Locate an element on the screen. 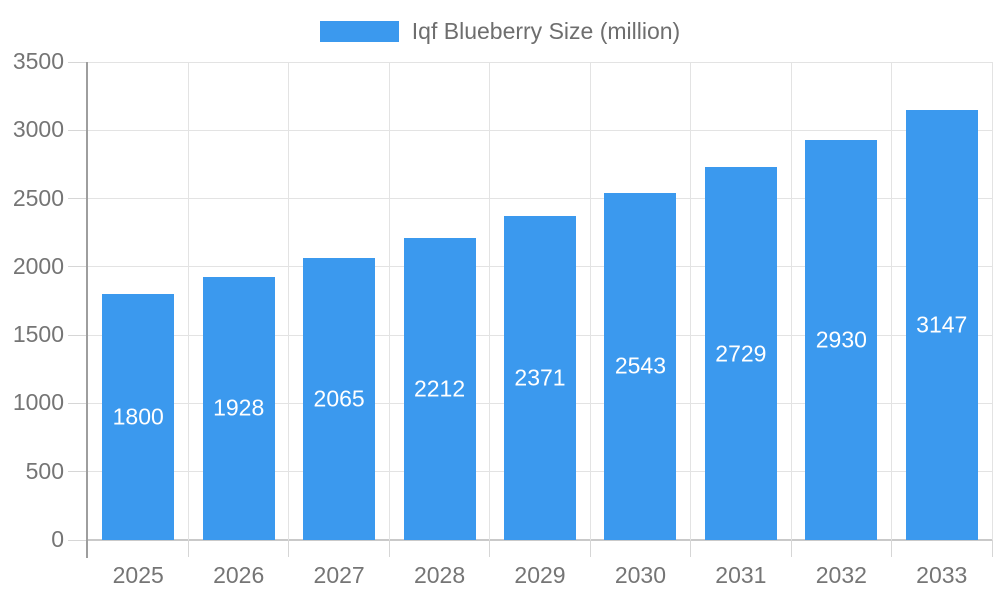 The image size is (1000, 600). x-axis-label: 2032 is located at coordinates (841, 575).